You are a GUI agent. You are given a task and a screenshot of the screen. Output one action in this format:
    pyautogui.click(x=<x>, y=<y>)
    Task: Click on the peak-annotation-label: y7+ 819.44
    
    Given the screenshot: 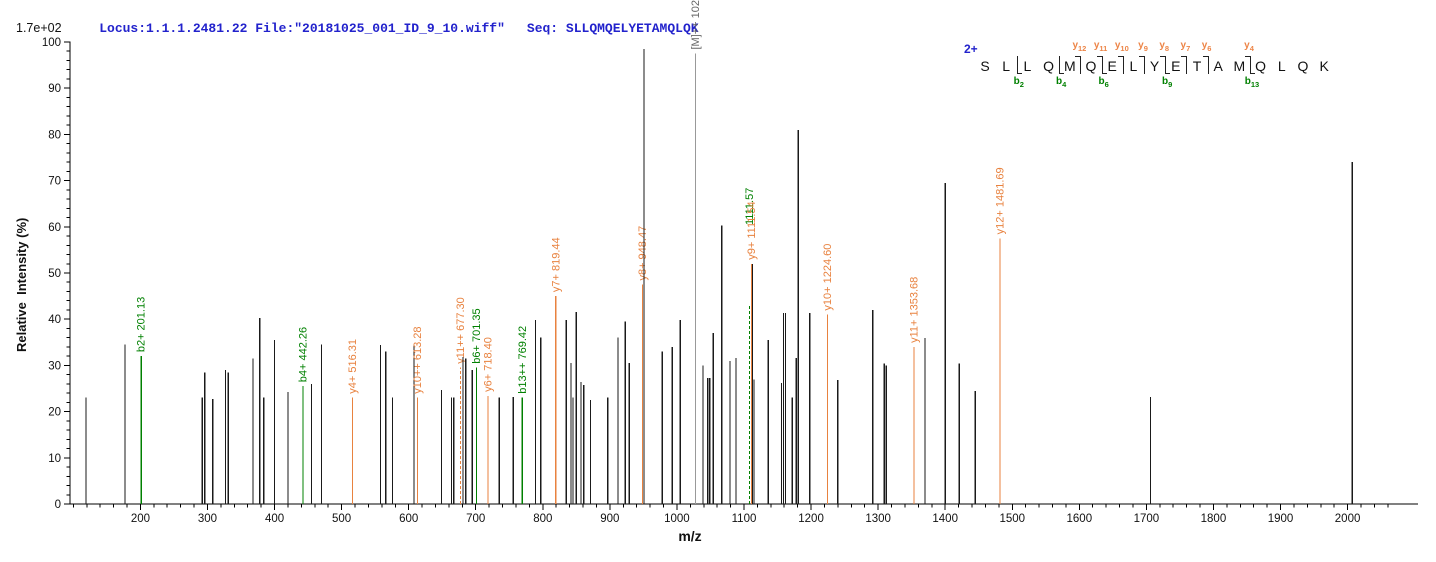 What is the action you would take?
    pyautogui.click(x=556, y=264)
    